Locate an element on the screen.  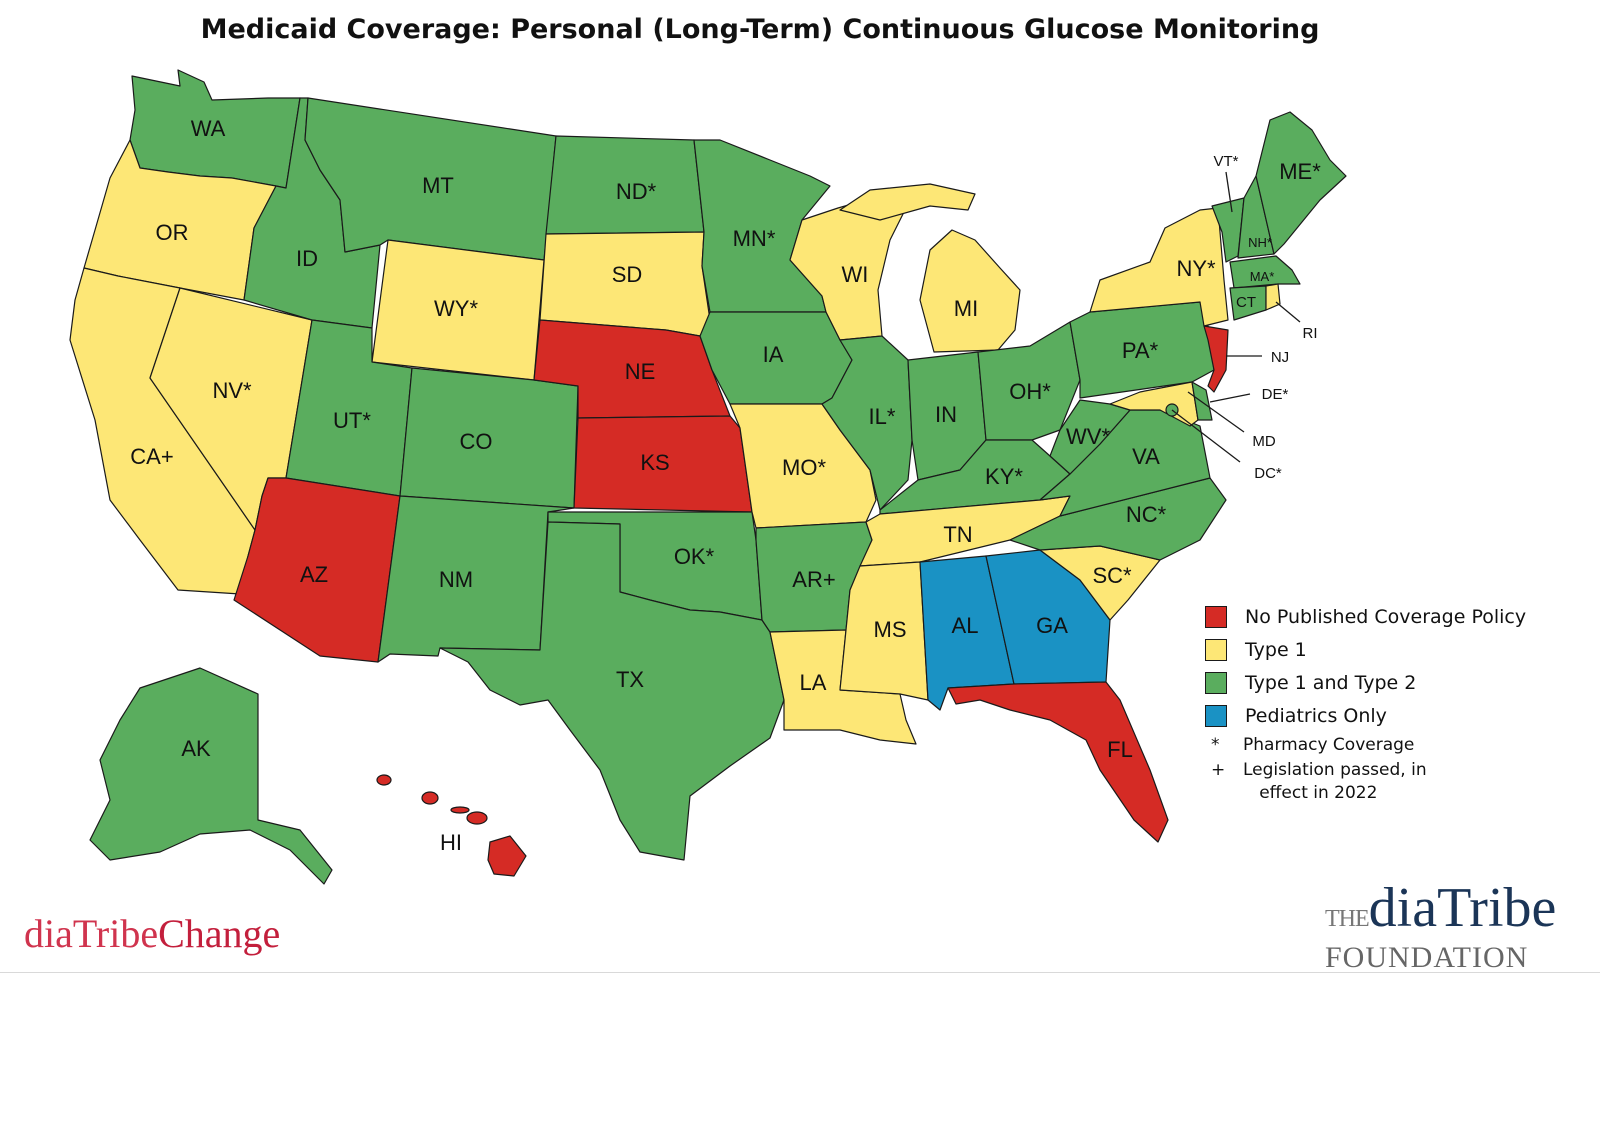
label-OH: OH* is located at coordinates (1030, 391).